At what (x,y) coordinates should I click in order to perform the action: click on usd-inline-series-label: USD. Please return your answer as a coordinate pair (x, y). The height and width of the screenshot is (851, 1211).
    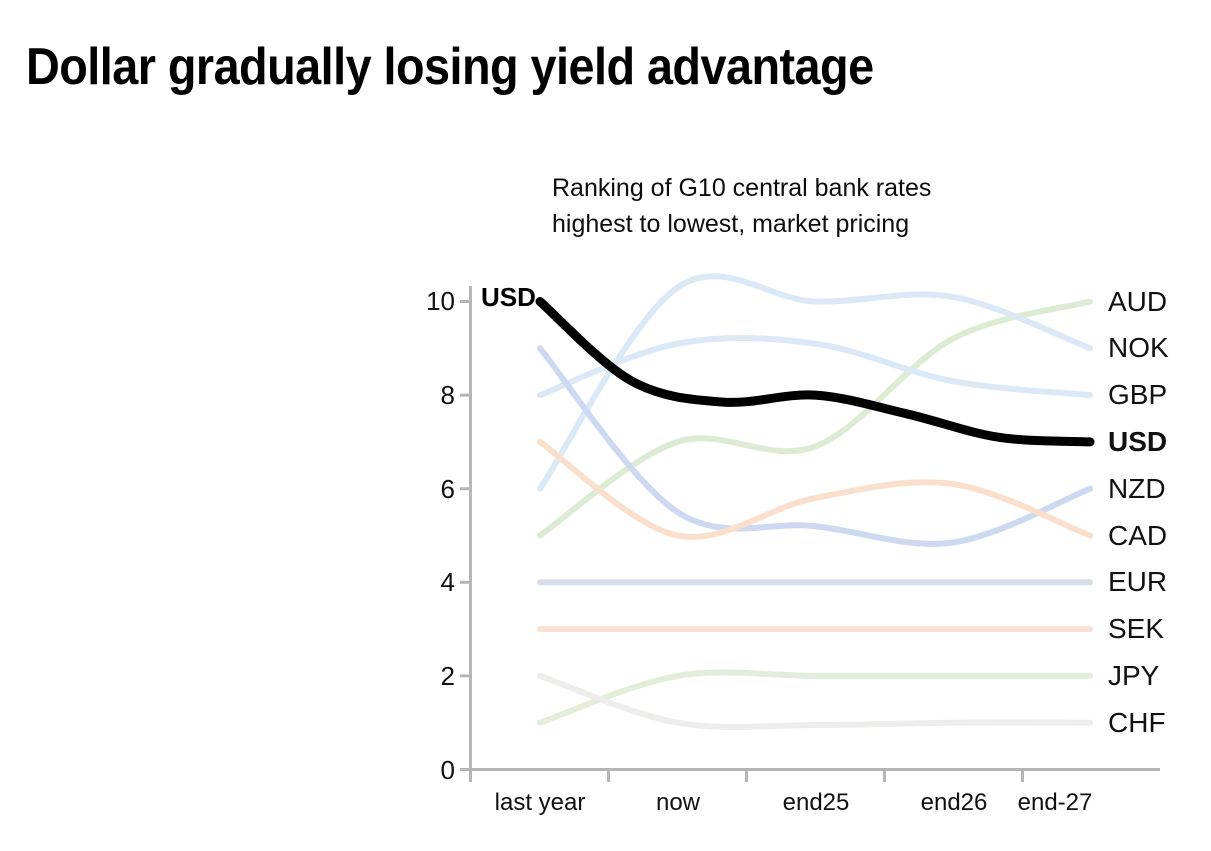
    Looking at the image, I should click on (508, 297).